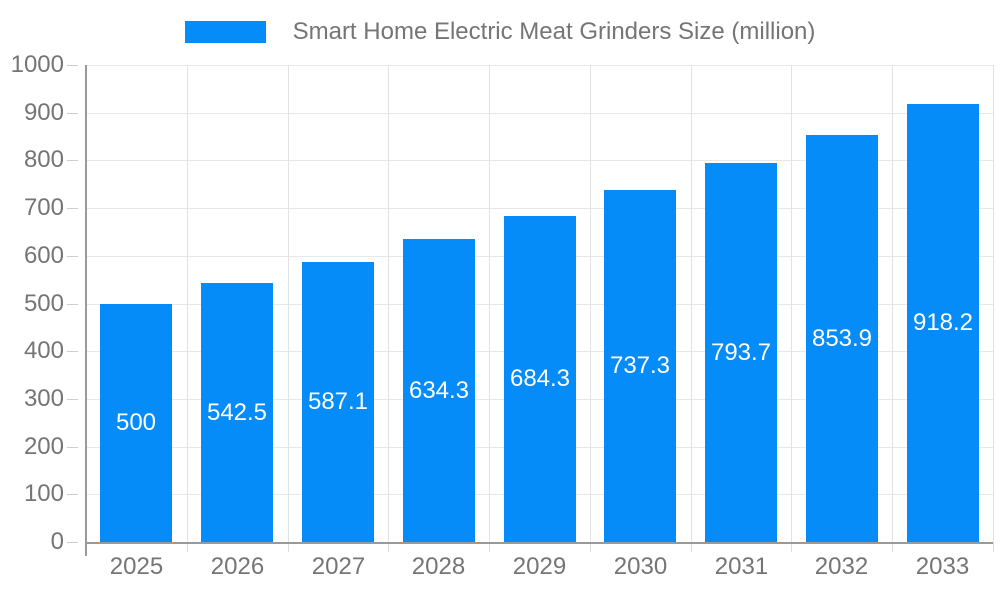 This screenshot has width=1000, height=600. I want to click on bar-value-label: 918.2, so click(943, 322).